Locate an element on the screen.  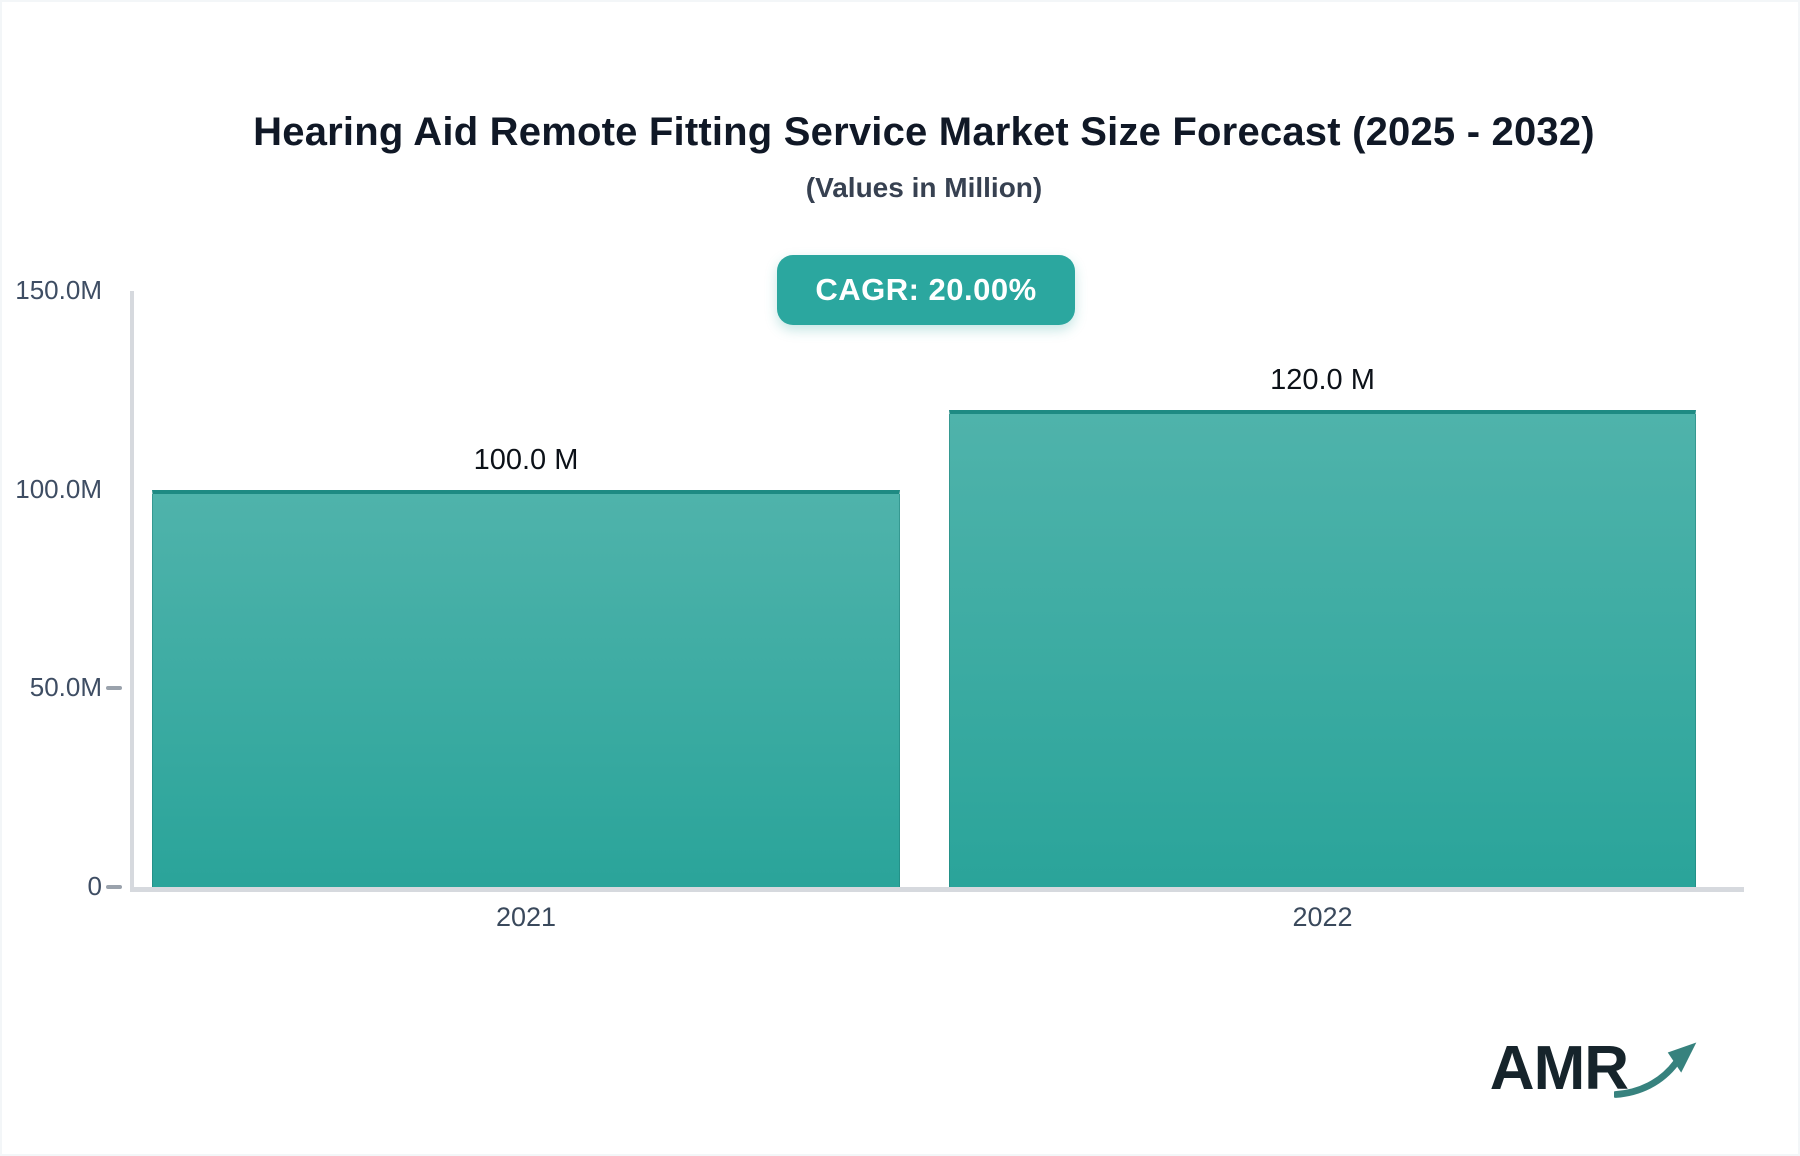
y-tick-label-0: 0 is located at coordinates (94, 886).